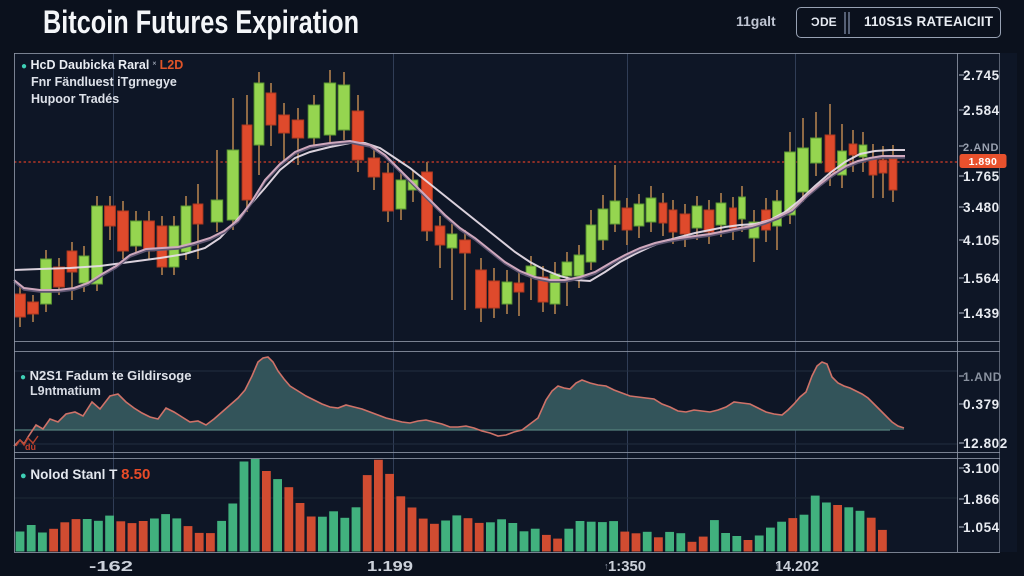  I want to click on svg-text: 1.765, so click(981, 176).